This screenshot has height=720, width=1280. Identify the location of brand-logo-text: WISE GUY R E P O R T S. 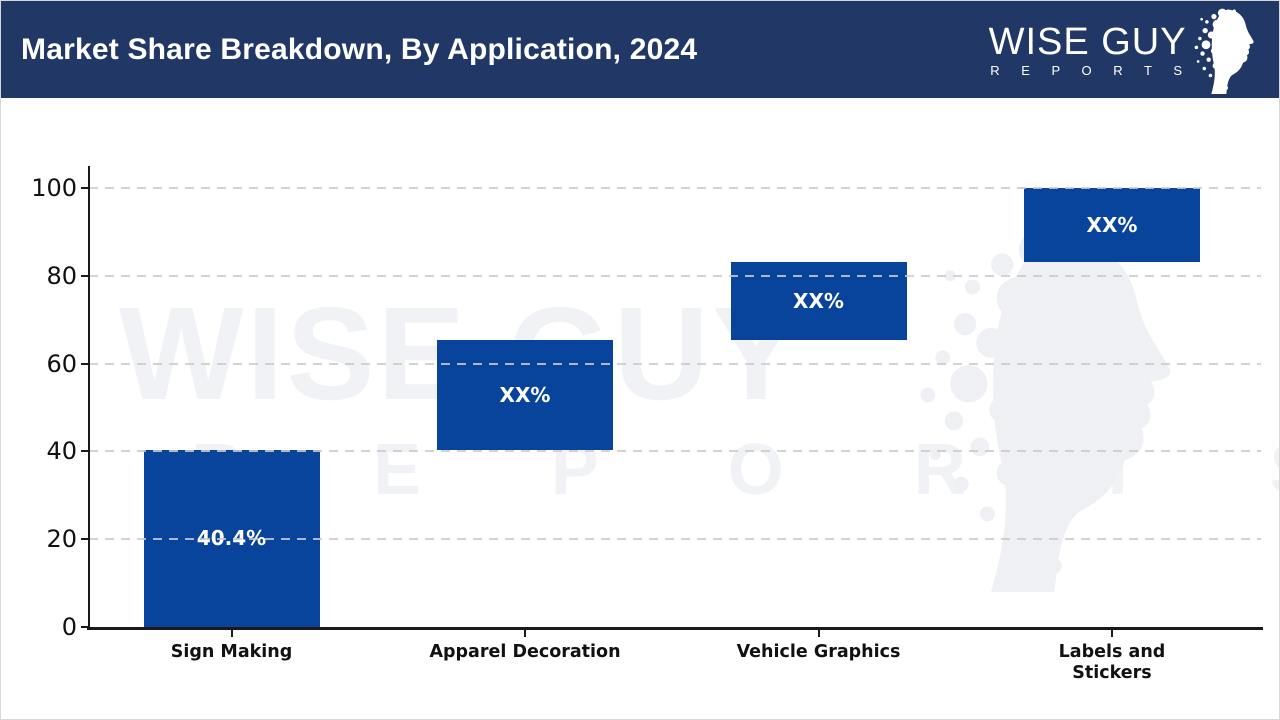
(1087, 50).